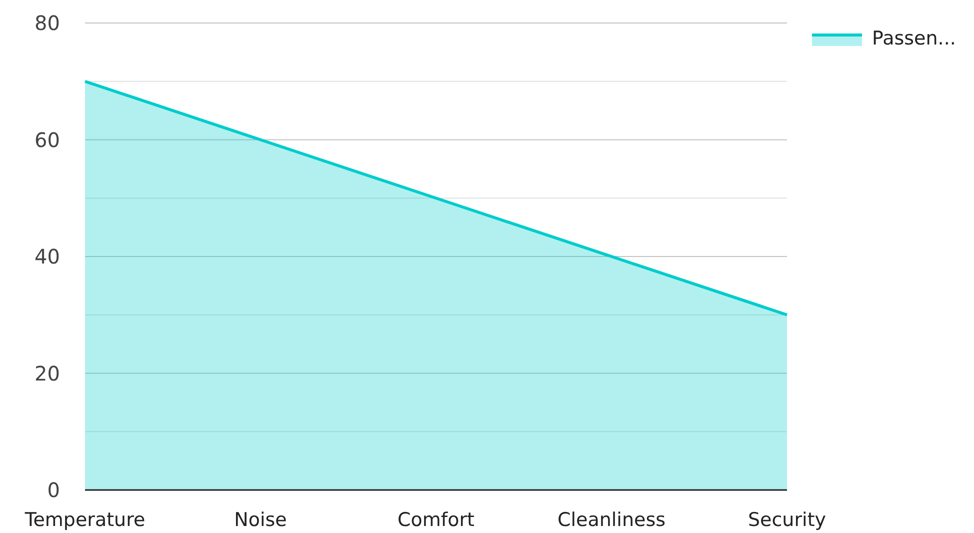  Describe the element at coordinates (47, 256) in the screenshot. I see `y-tick-label: 40` at that location.